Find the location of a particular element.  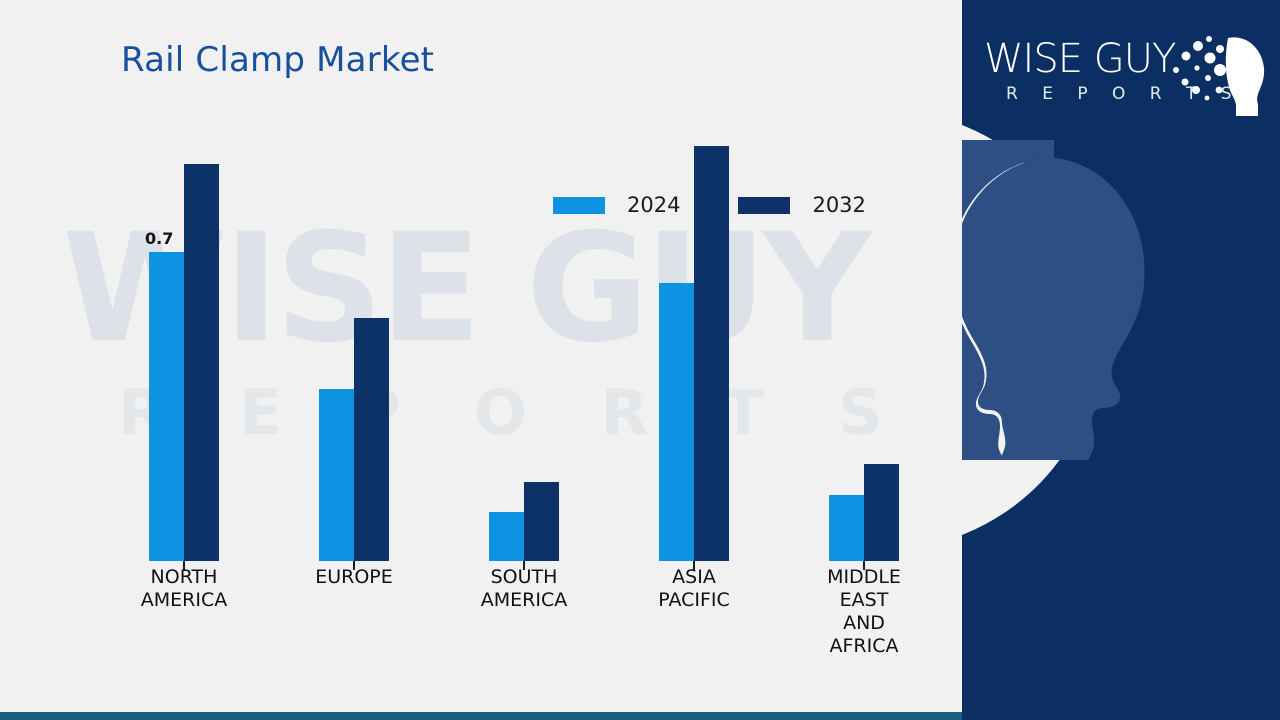

legend-label-2024: 2024 is located at coordinates (654, 205).